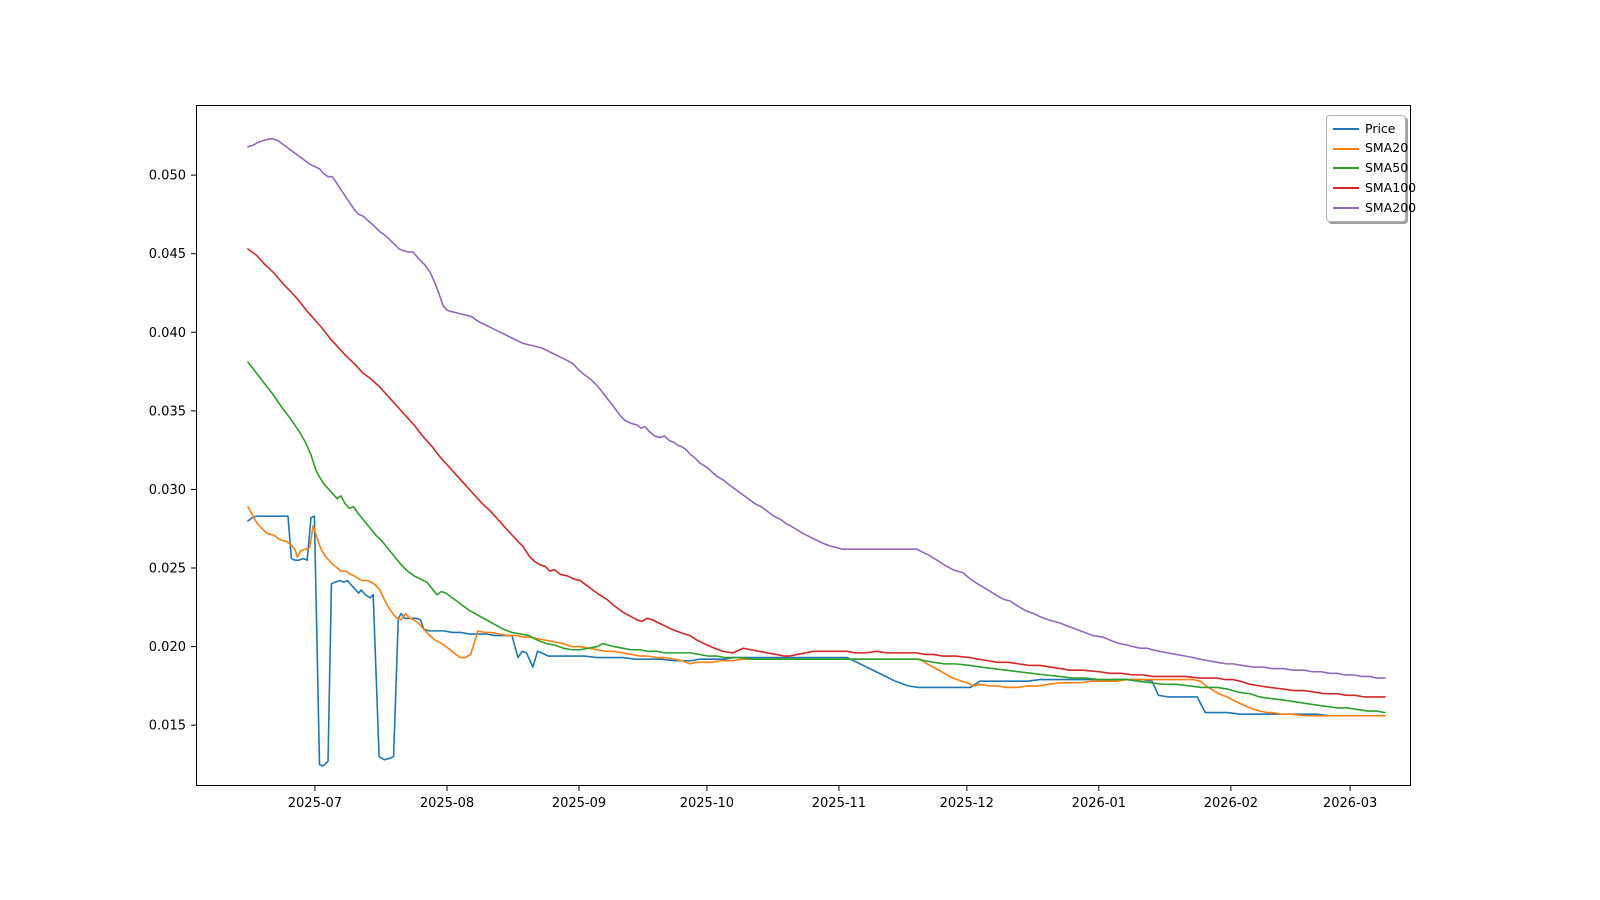 The width and height of the screenshot is (1600, 900). I want to click on legend-item-sma50: SMA50, so click(1370, 169).